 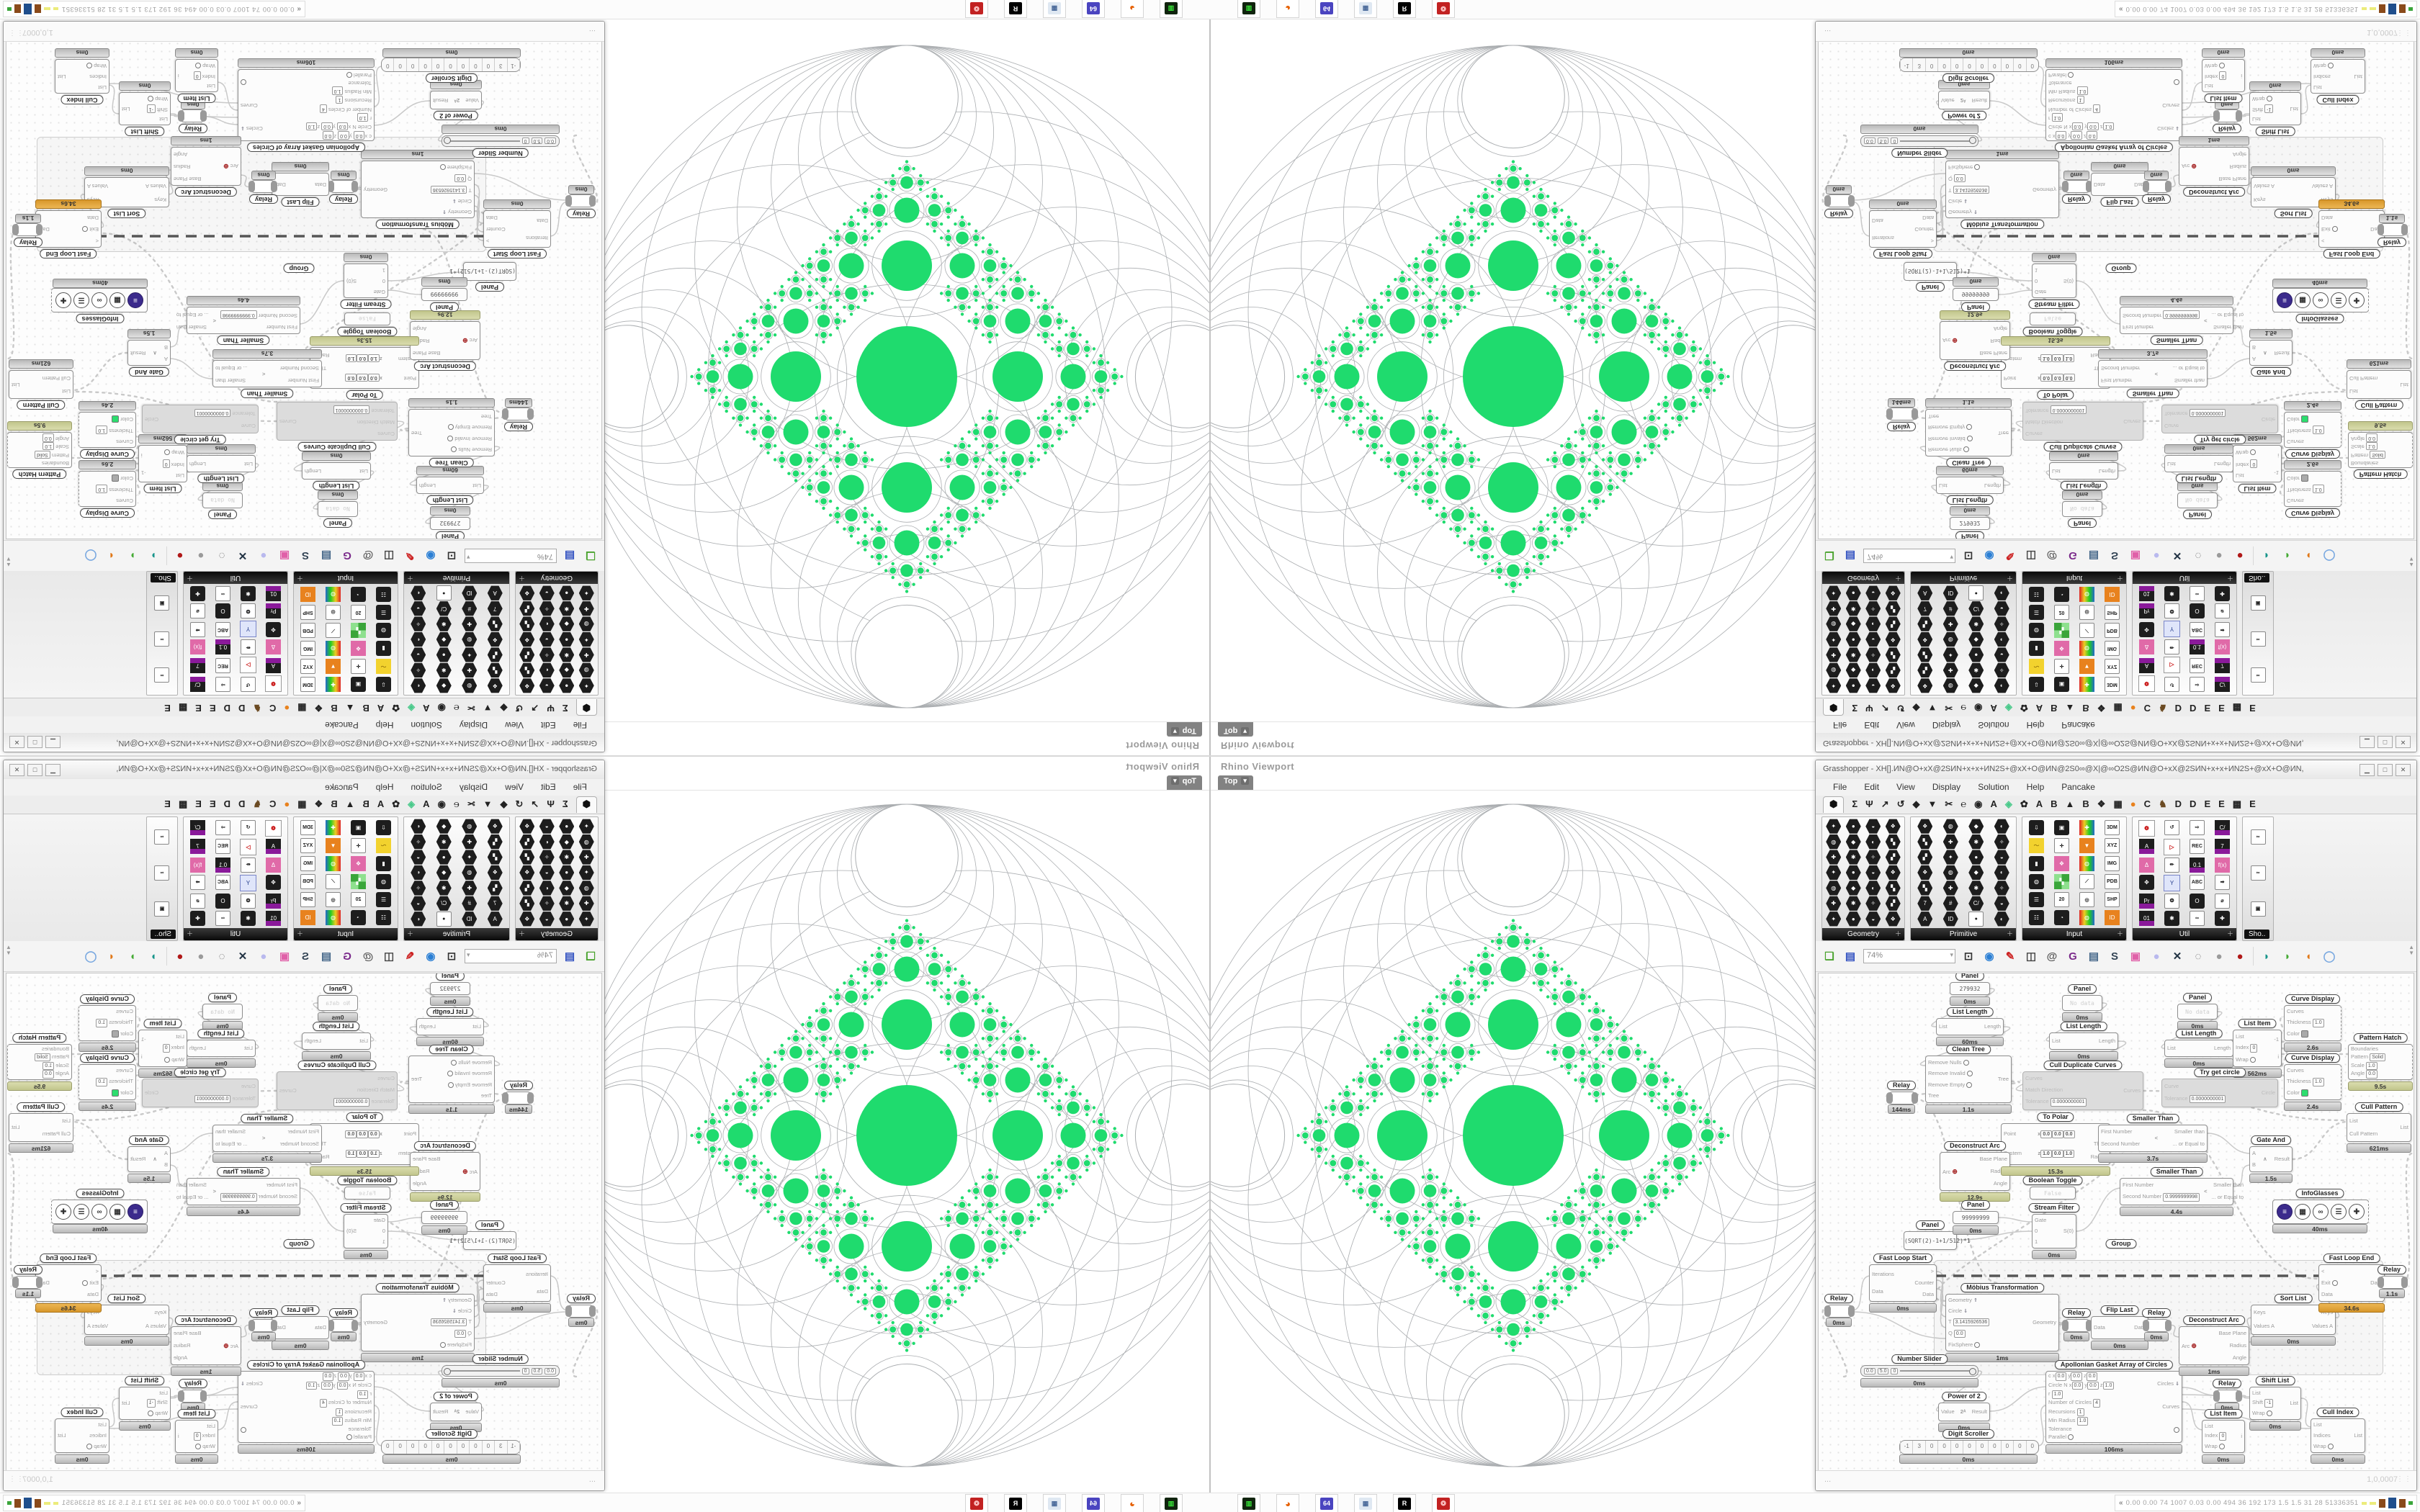 What do you see at coordinates (418, 670) in the screenshot?
I see `component-icon: ✧` at bounding box center [418, 670].